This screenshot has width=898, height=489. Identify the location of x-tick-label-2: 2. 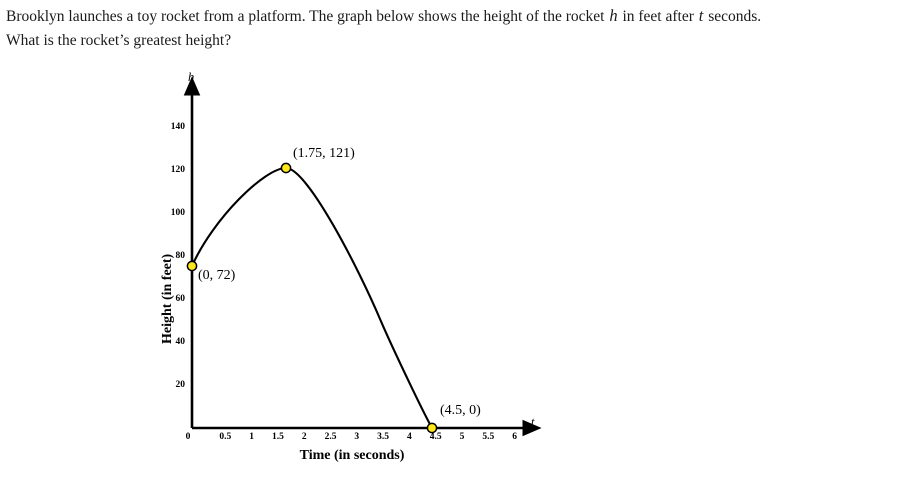
(304, 437).